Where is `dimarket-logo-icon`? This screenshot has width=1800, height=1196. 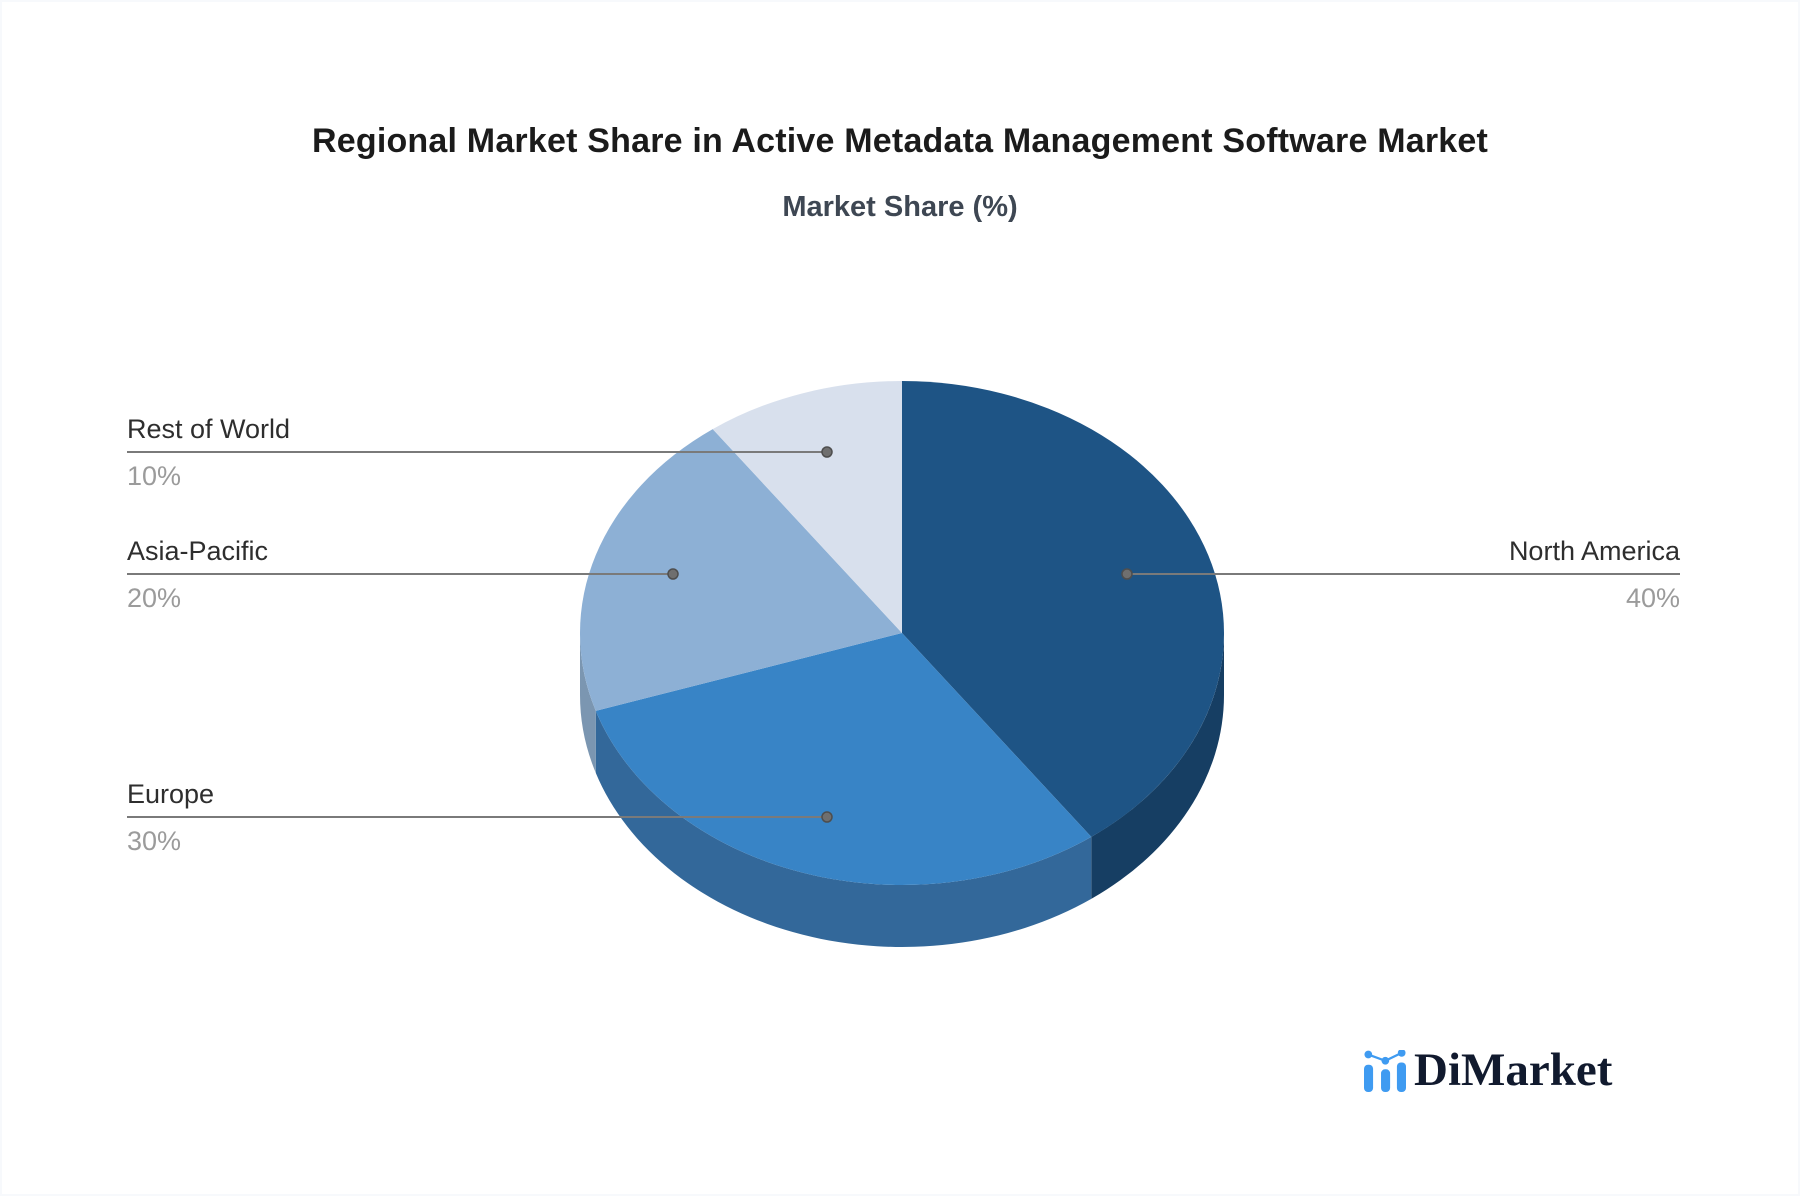 dimarket-logo-icon is located at coordinates (1385, 1071).